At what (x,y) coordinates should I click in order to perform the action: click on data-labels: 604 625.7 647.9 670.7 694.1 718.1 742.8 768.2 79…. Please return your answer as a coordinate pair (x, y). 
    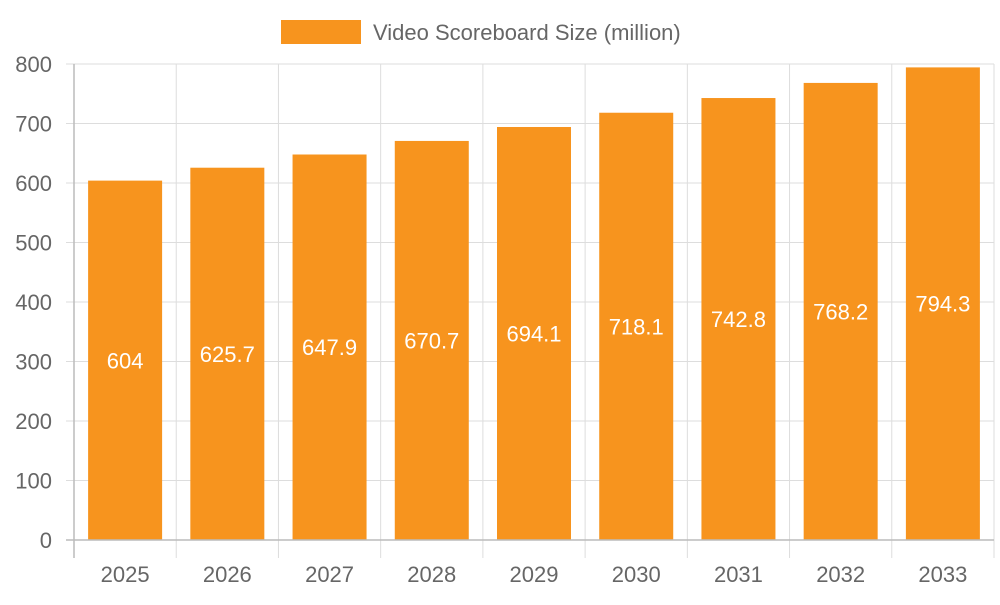
    Looking at the image, I should click on (539, 333).